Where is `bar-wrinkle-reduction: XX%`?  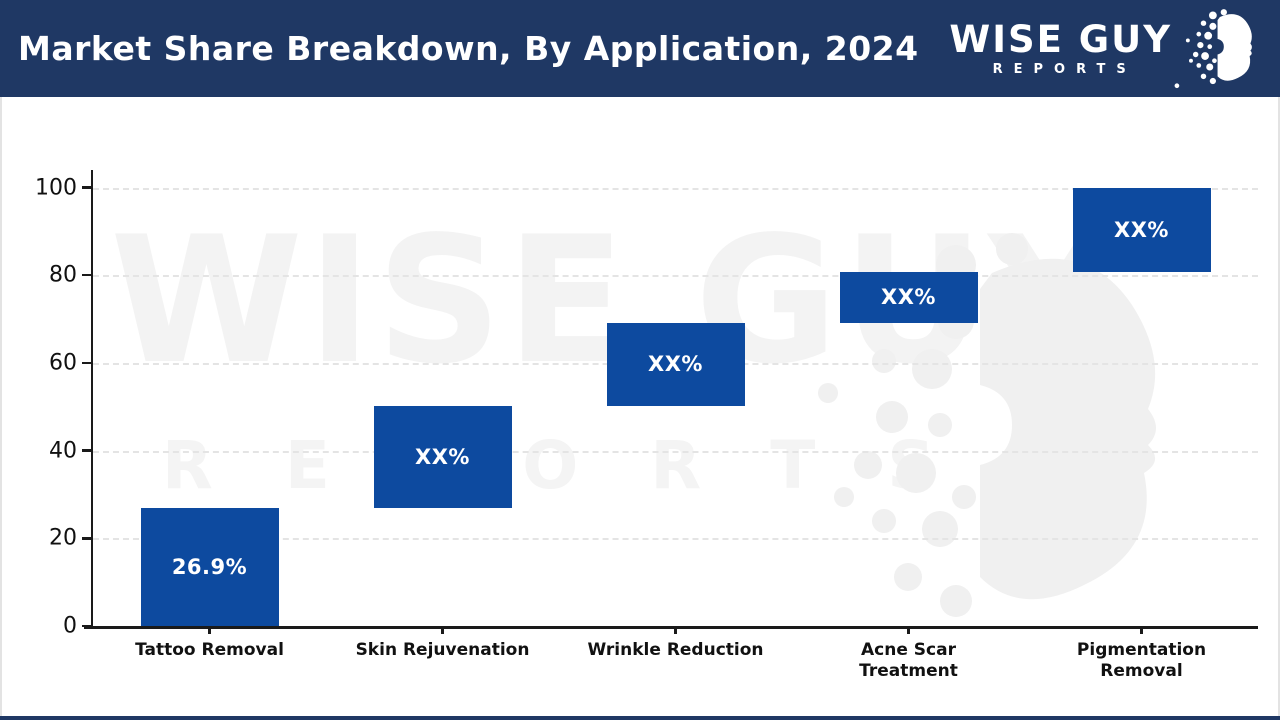 bar-wrinkle-reduction: XX% is located at coordinates (675, 364).